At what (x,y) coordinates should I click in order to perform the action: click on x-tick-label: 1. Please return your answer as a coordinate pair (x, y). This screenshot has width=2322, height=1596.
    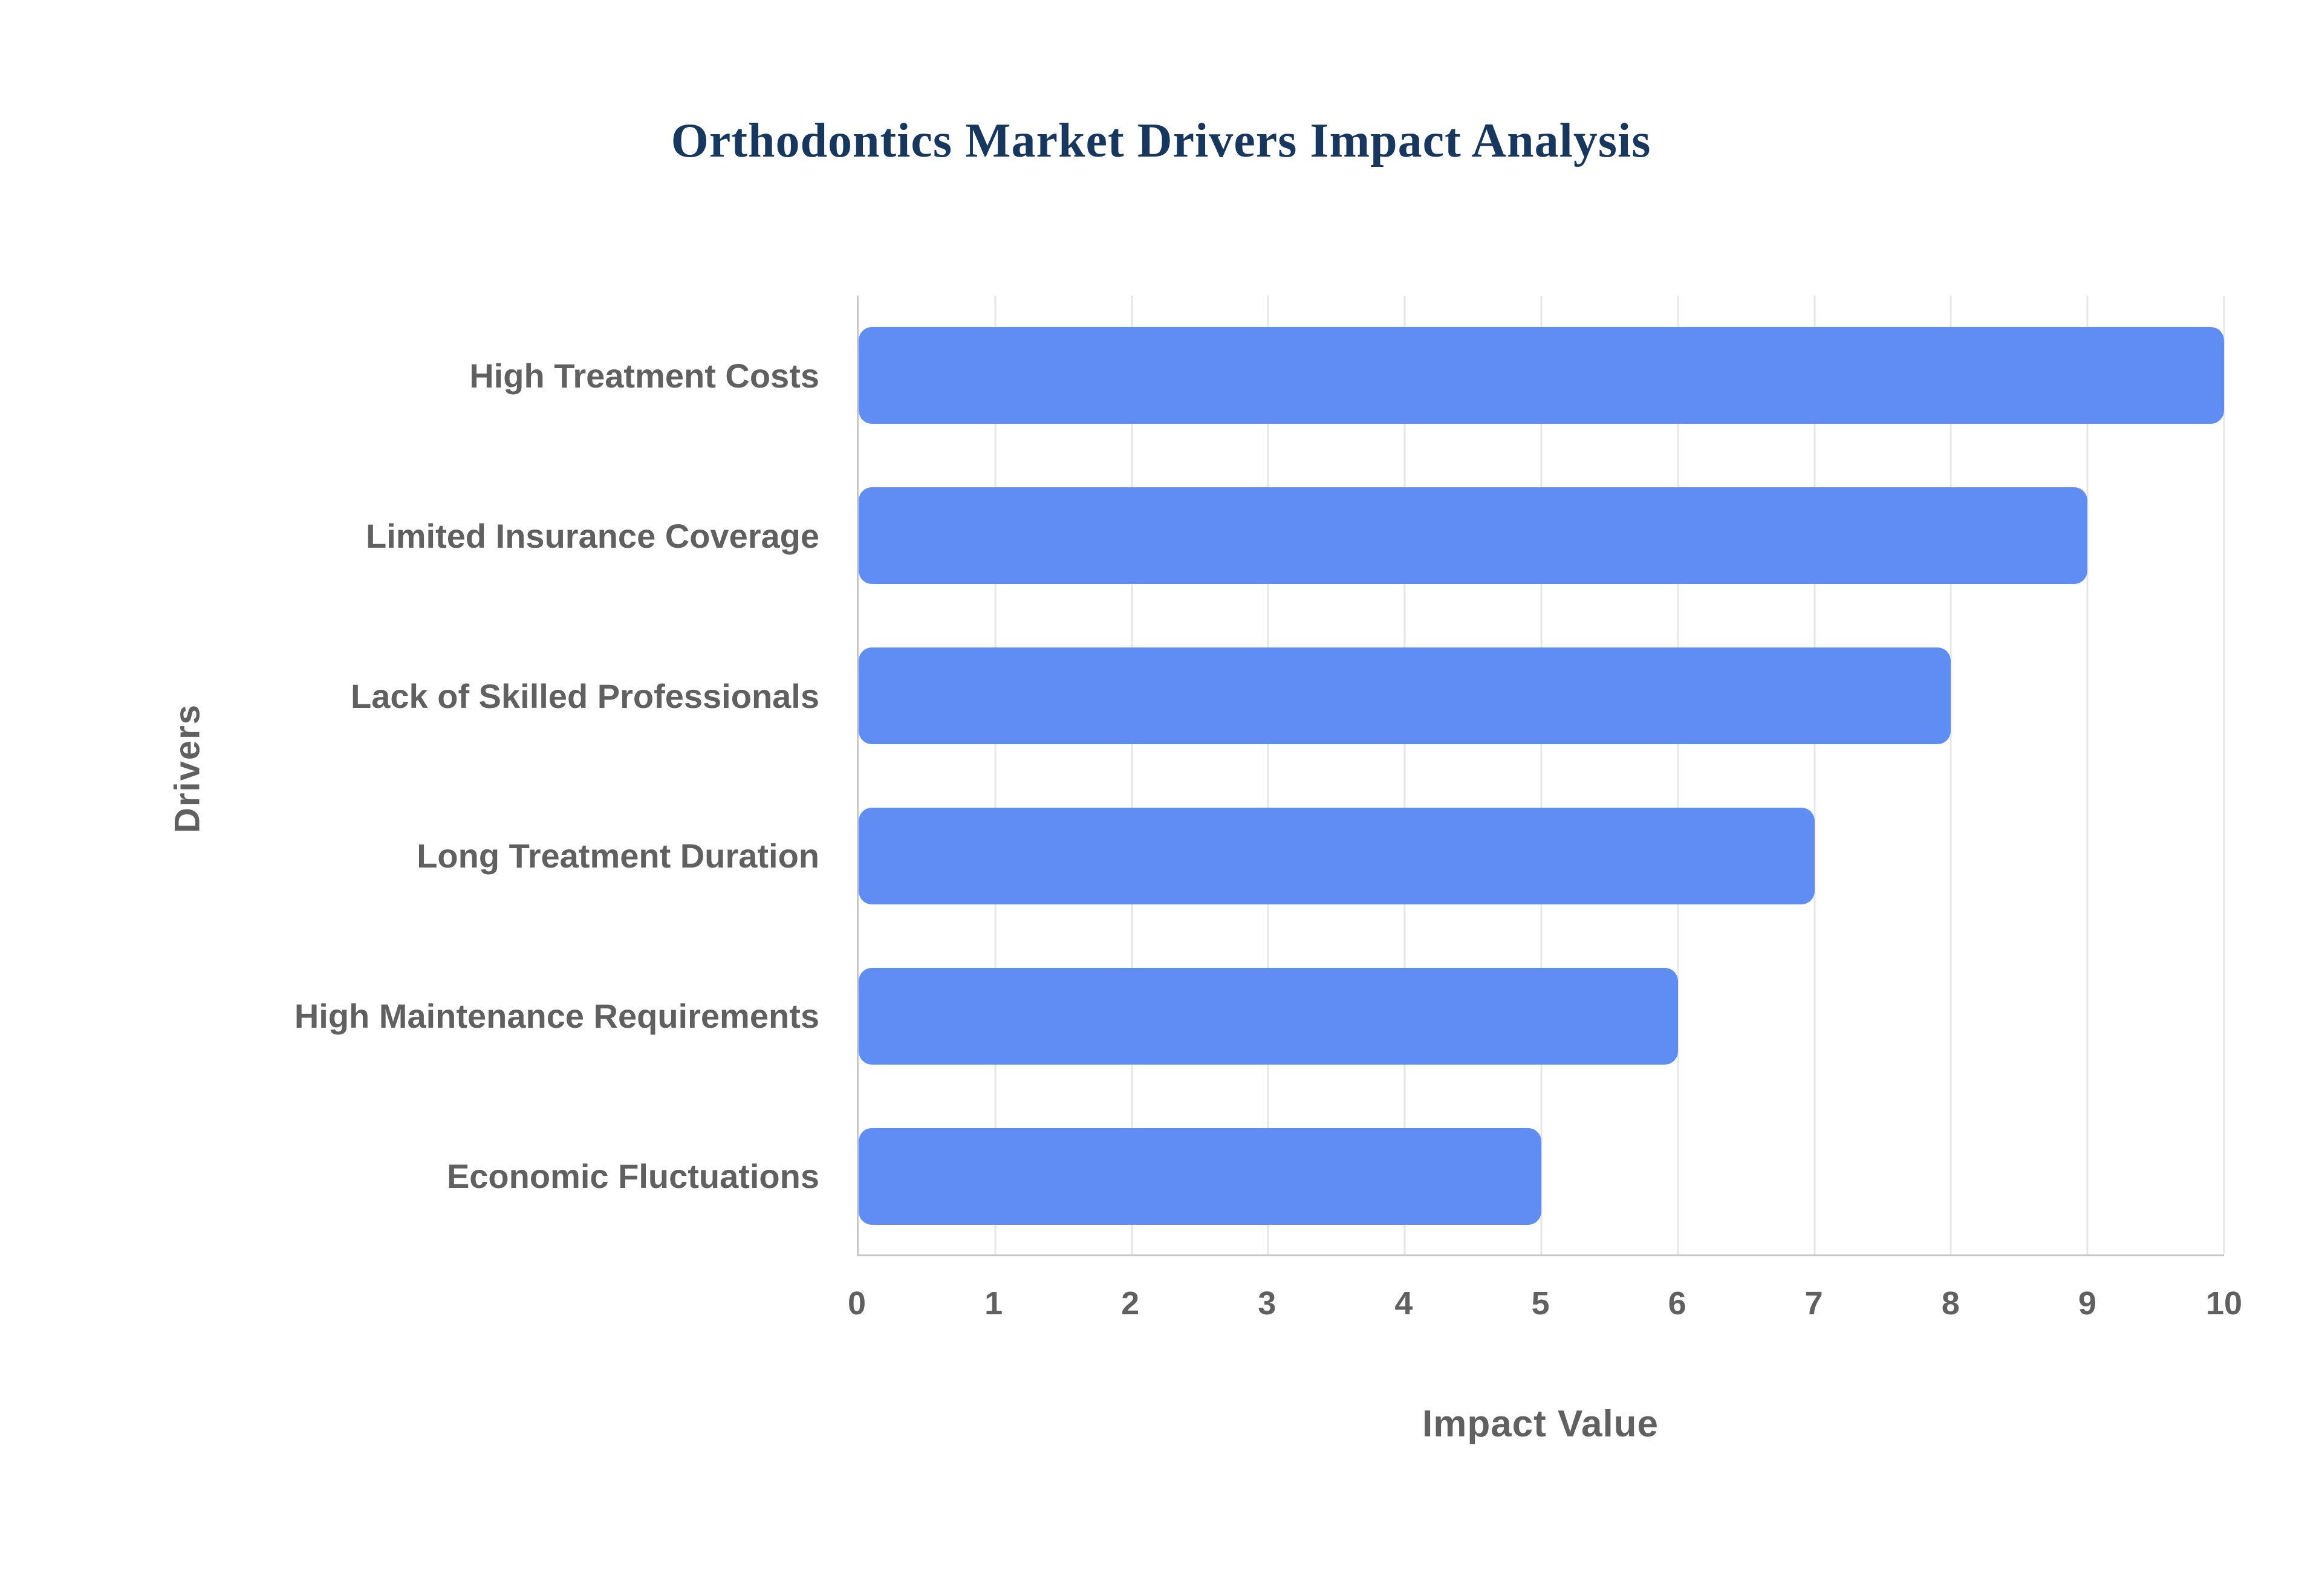
    Looking at the image, I should click on (994, 1303).